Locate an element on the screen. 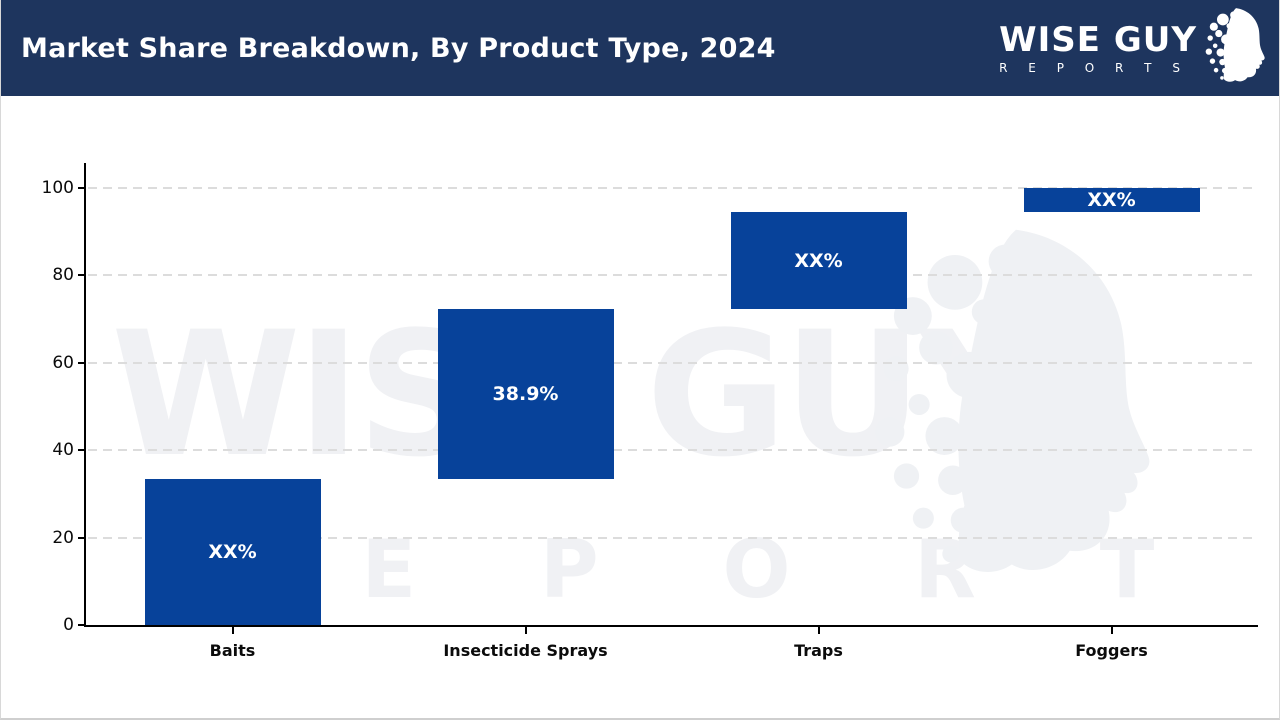 Image resolution: width=1280 pixels, height=720 pixels. category-label-baits: Baits is located at coordinates (232, 650).